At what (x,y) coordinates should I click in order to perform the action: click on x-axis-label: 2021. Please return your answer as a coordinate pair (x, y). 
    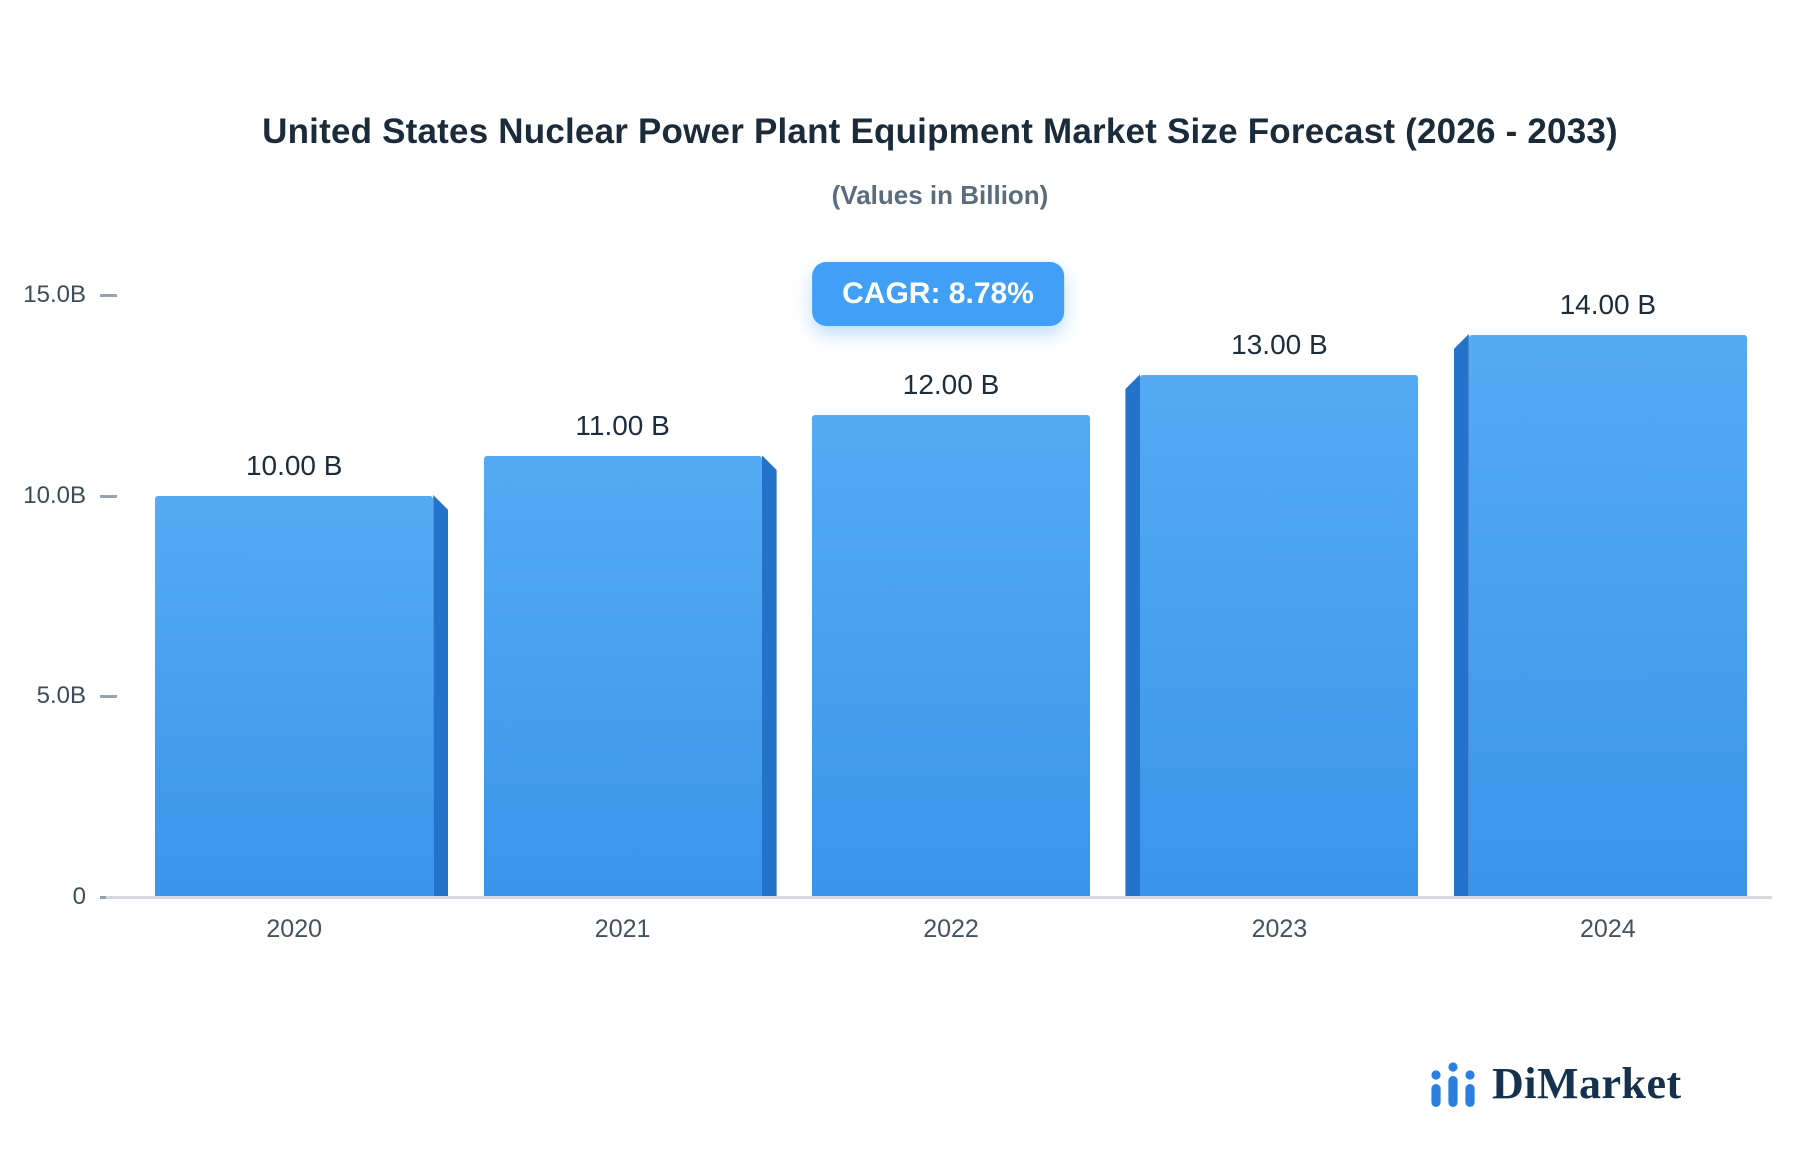
    Looking at the image, I should click on (622, 929).